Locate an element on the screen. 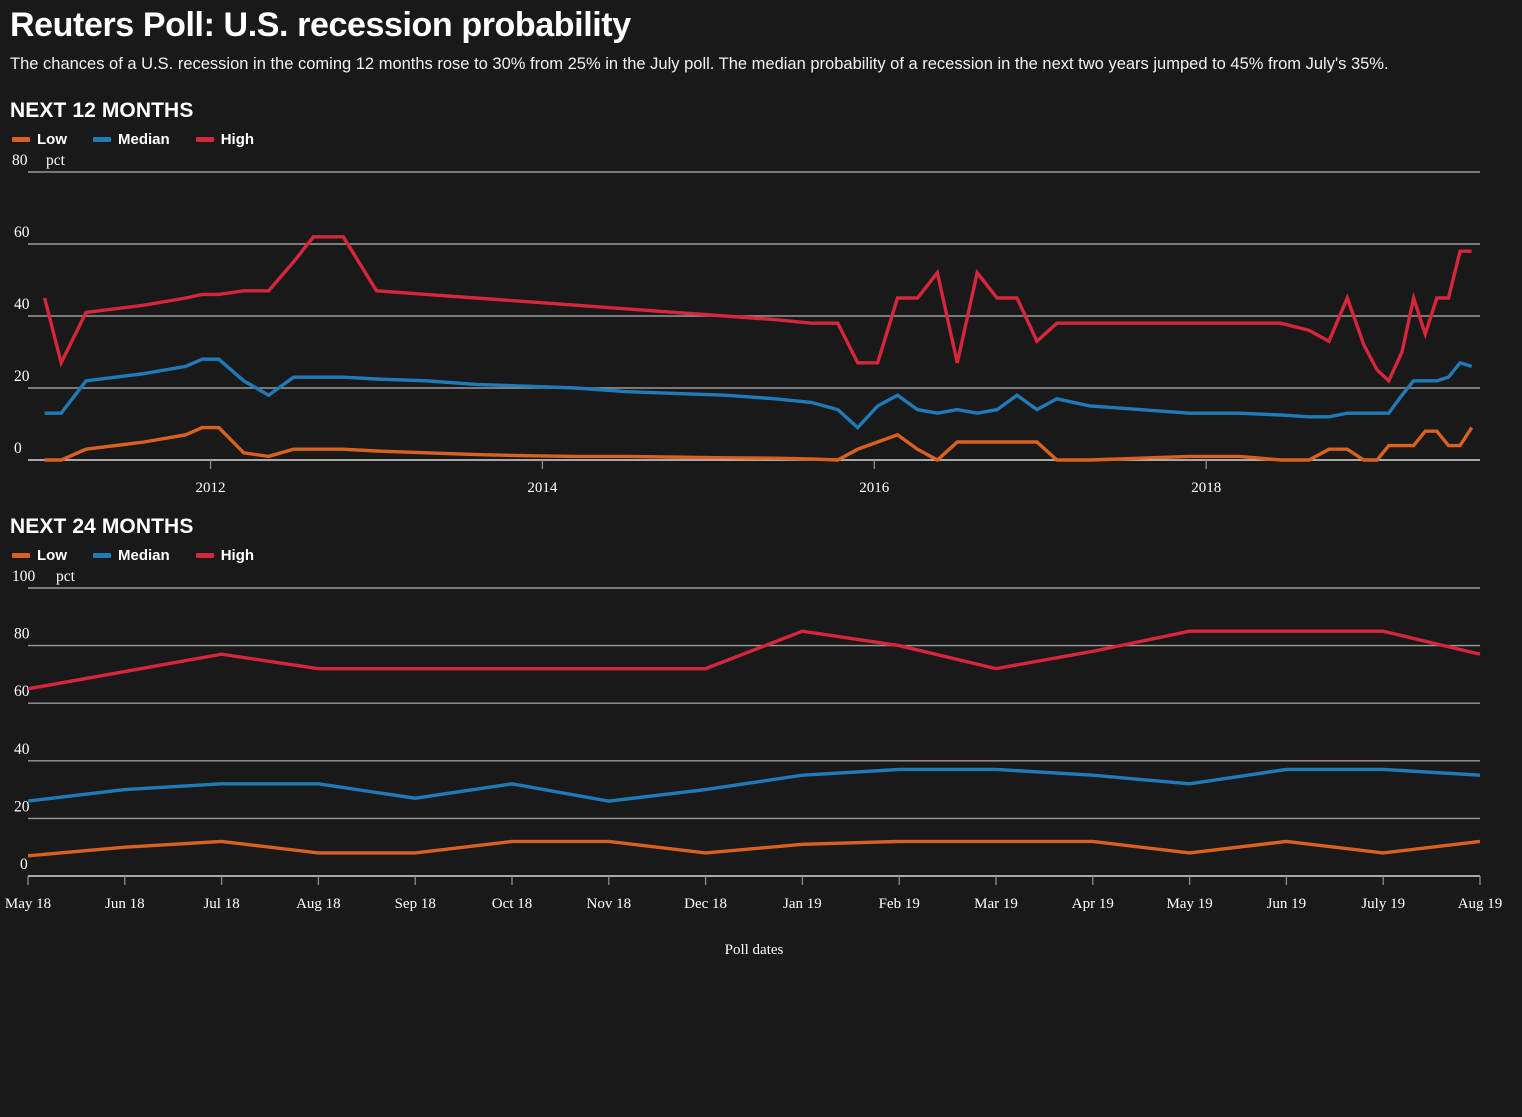 Image resolution: width=1522 pixels, height=1117 pixels. legend-item-high: High is located at coordinates (225, 140).